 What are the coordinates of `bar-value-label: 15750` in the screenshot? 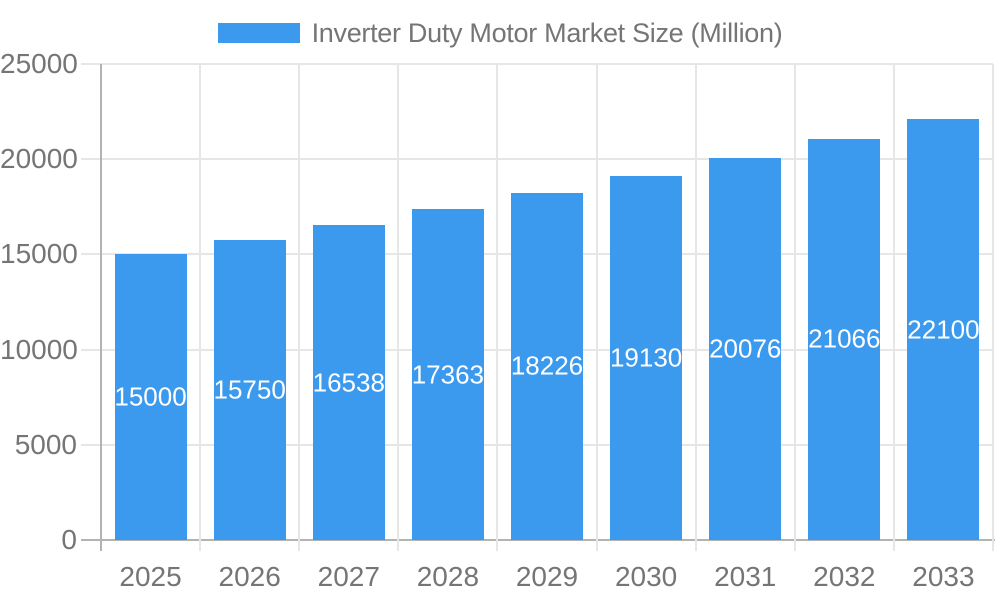 It's located at (249, 389).